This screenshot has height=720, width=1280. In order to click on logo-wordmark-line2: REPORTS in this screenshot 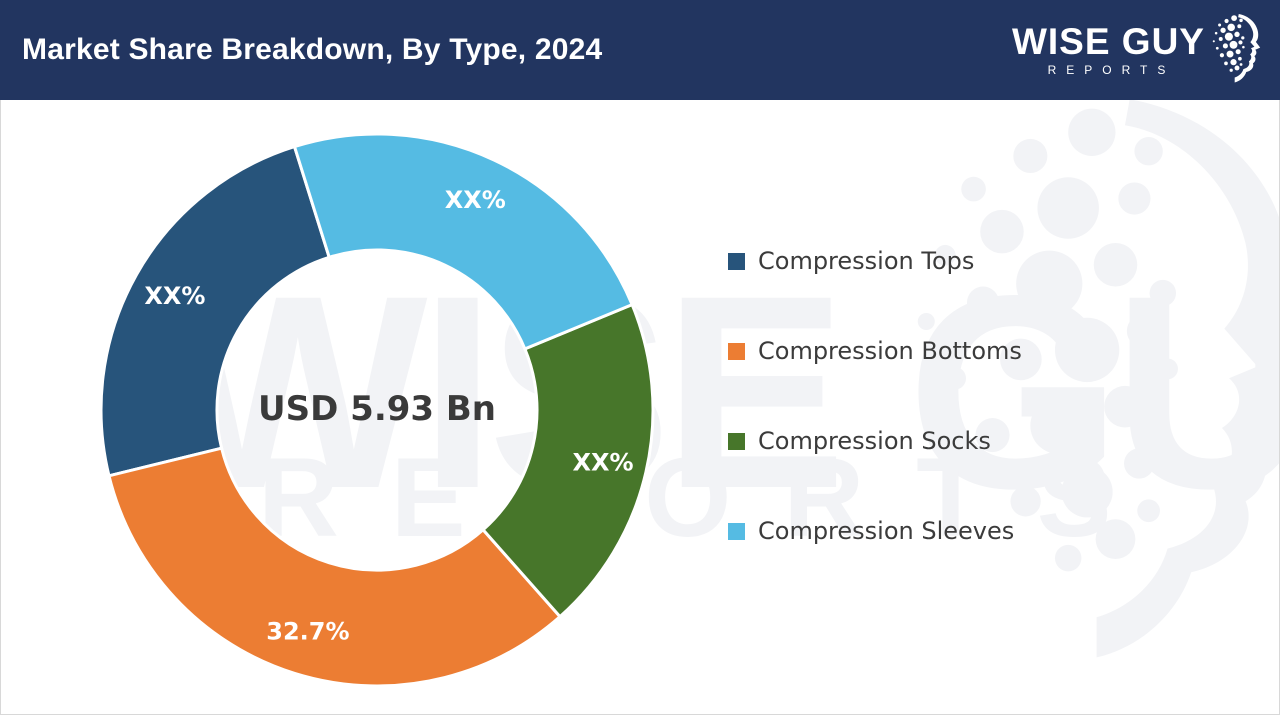, I will do `click(1111, 70)`.